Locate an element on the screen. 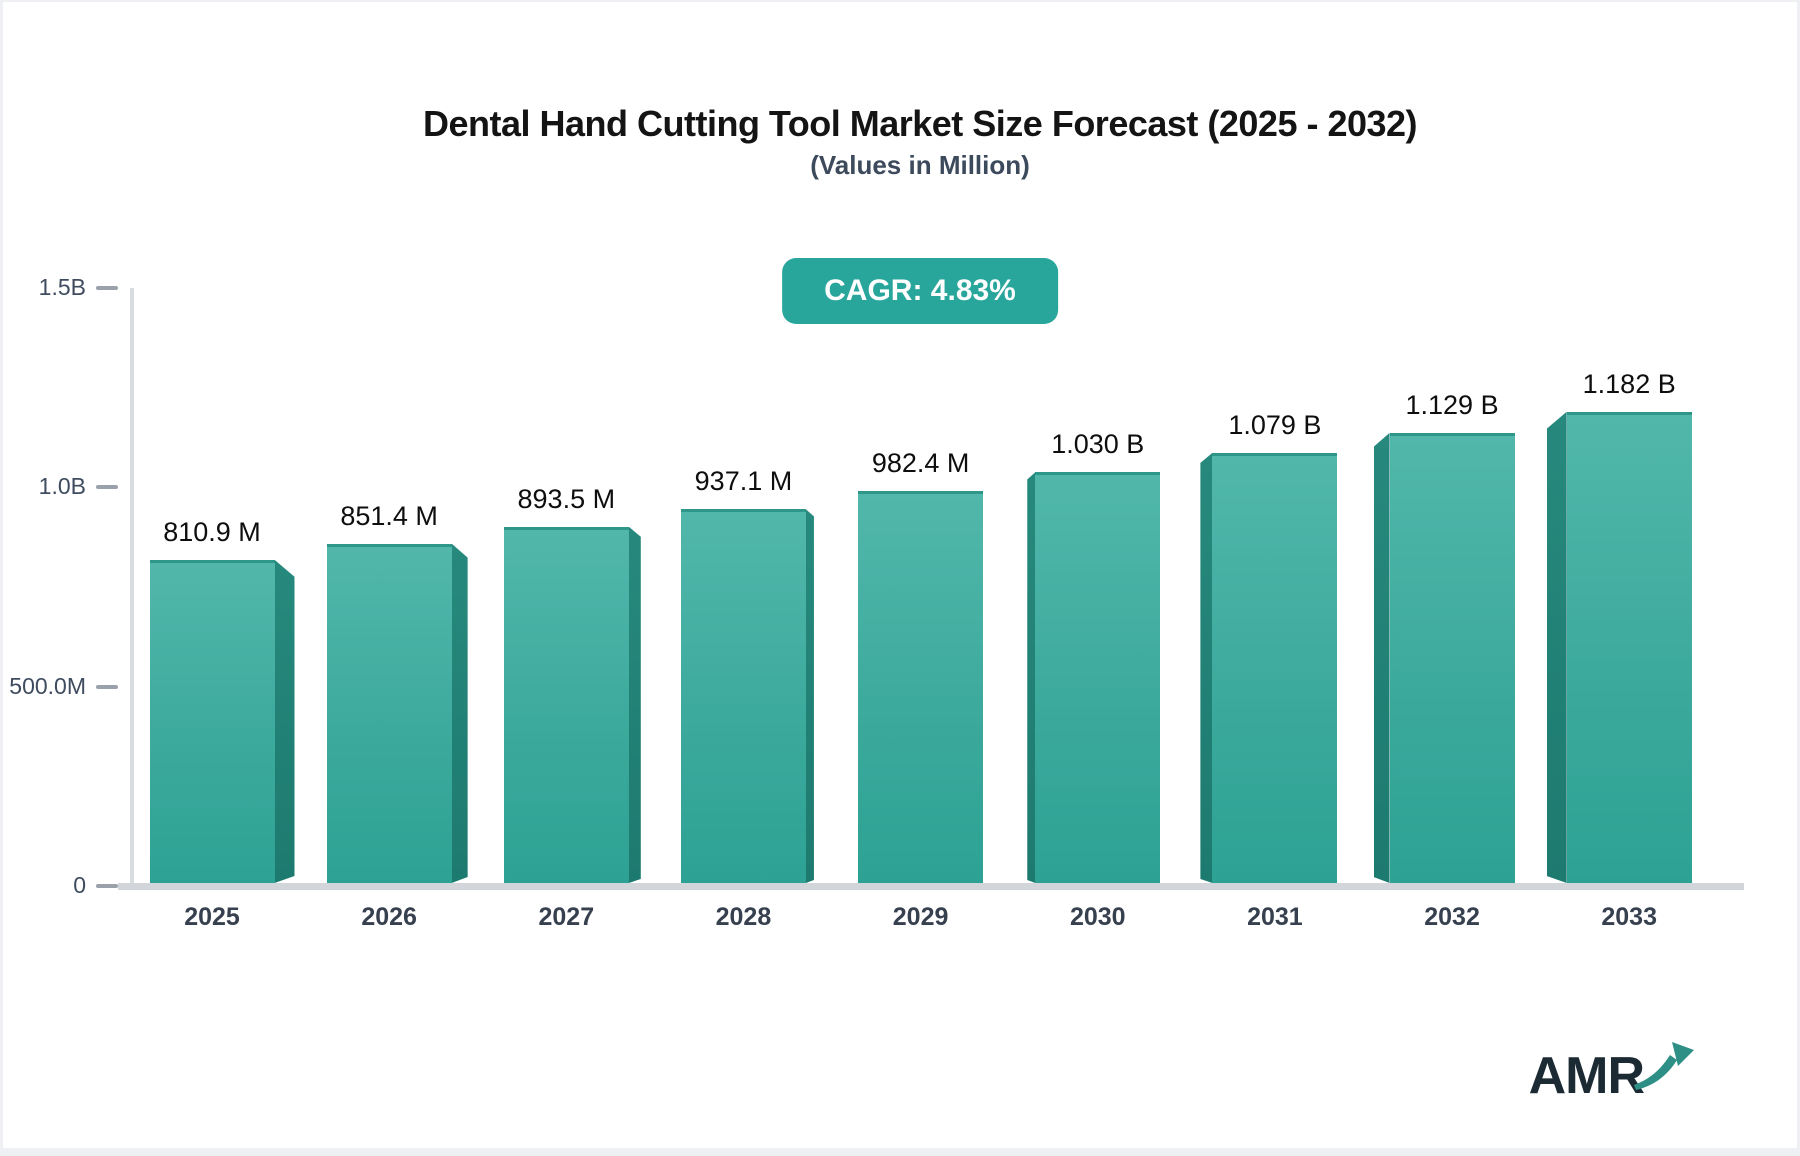 The height and width of the screenshot is (1156, 1800). cagr-badge: CAGR: 4.83% is located at coordinates (920, 291).